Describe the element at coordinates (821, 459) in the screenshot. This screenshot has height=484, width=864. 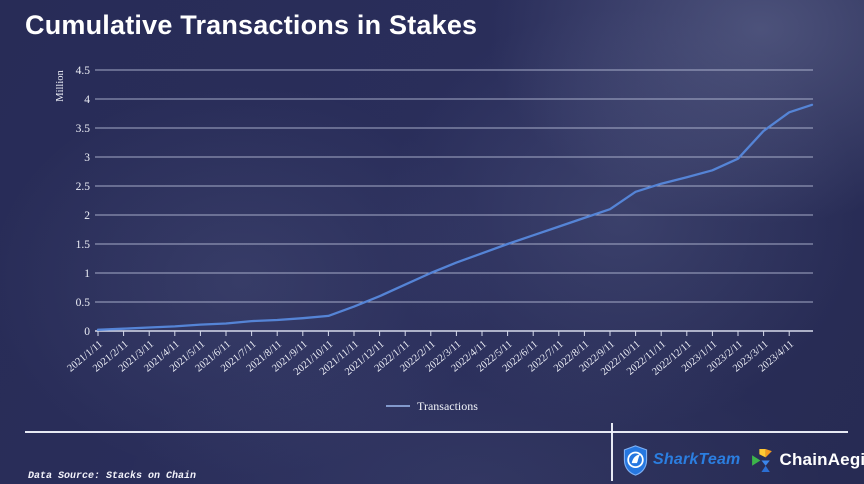
I see `chainaegis-label: ChainAegis` at that location.